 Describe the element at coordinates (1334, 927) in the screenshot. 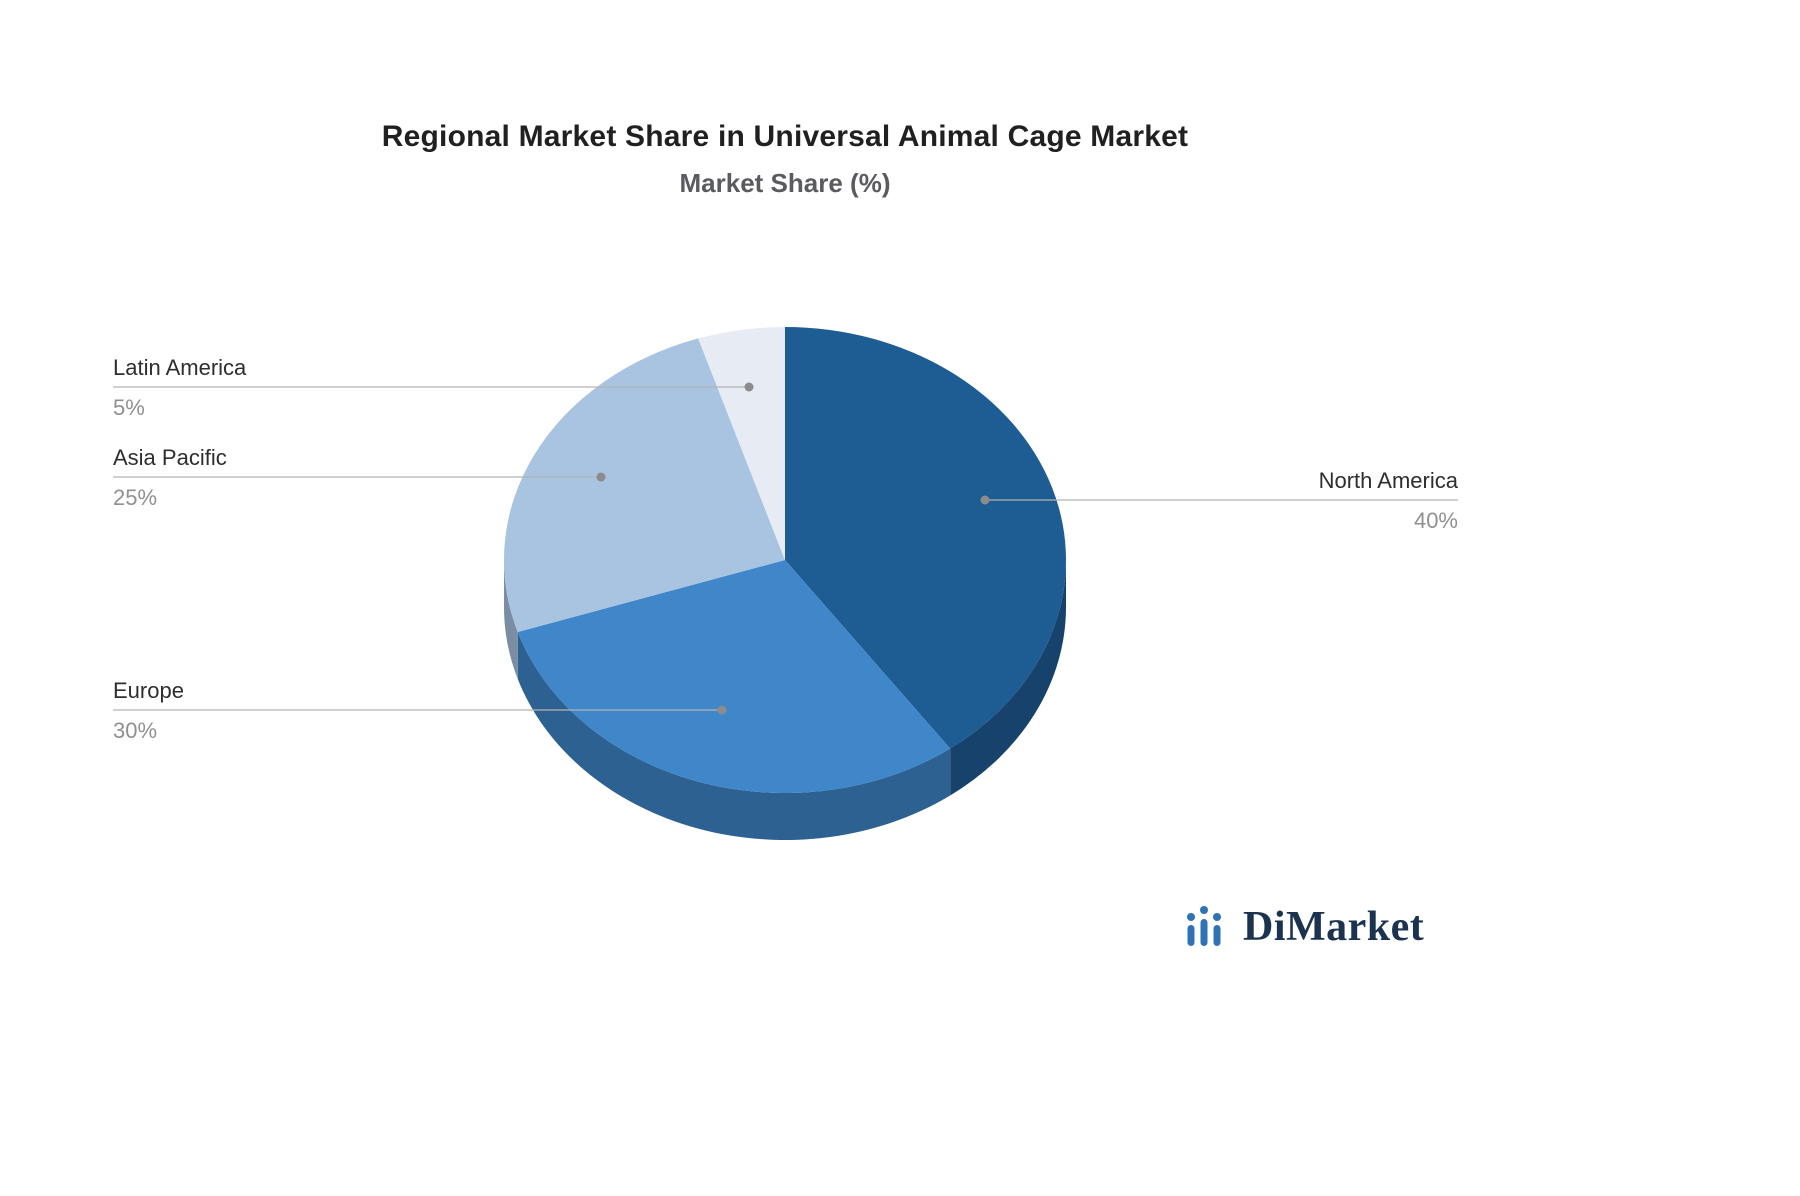

I see `logo-text: DiMarket` at that location.